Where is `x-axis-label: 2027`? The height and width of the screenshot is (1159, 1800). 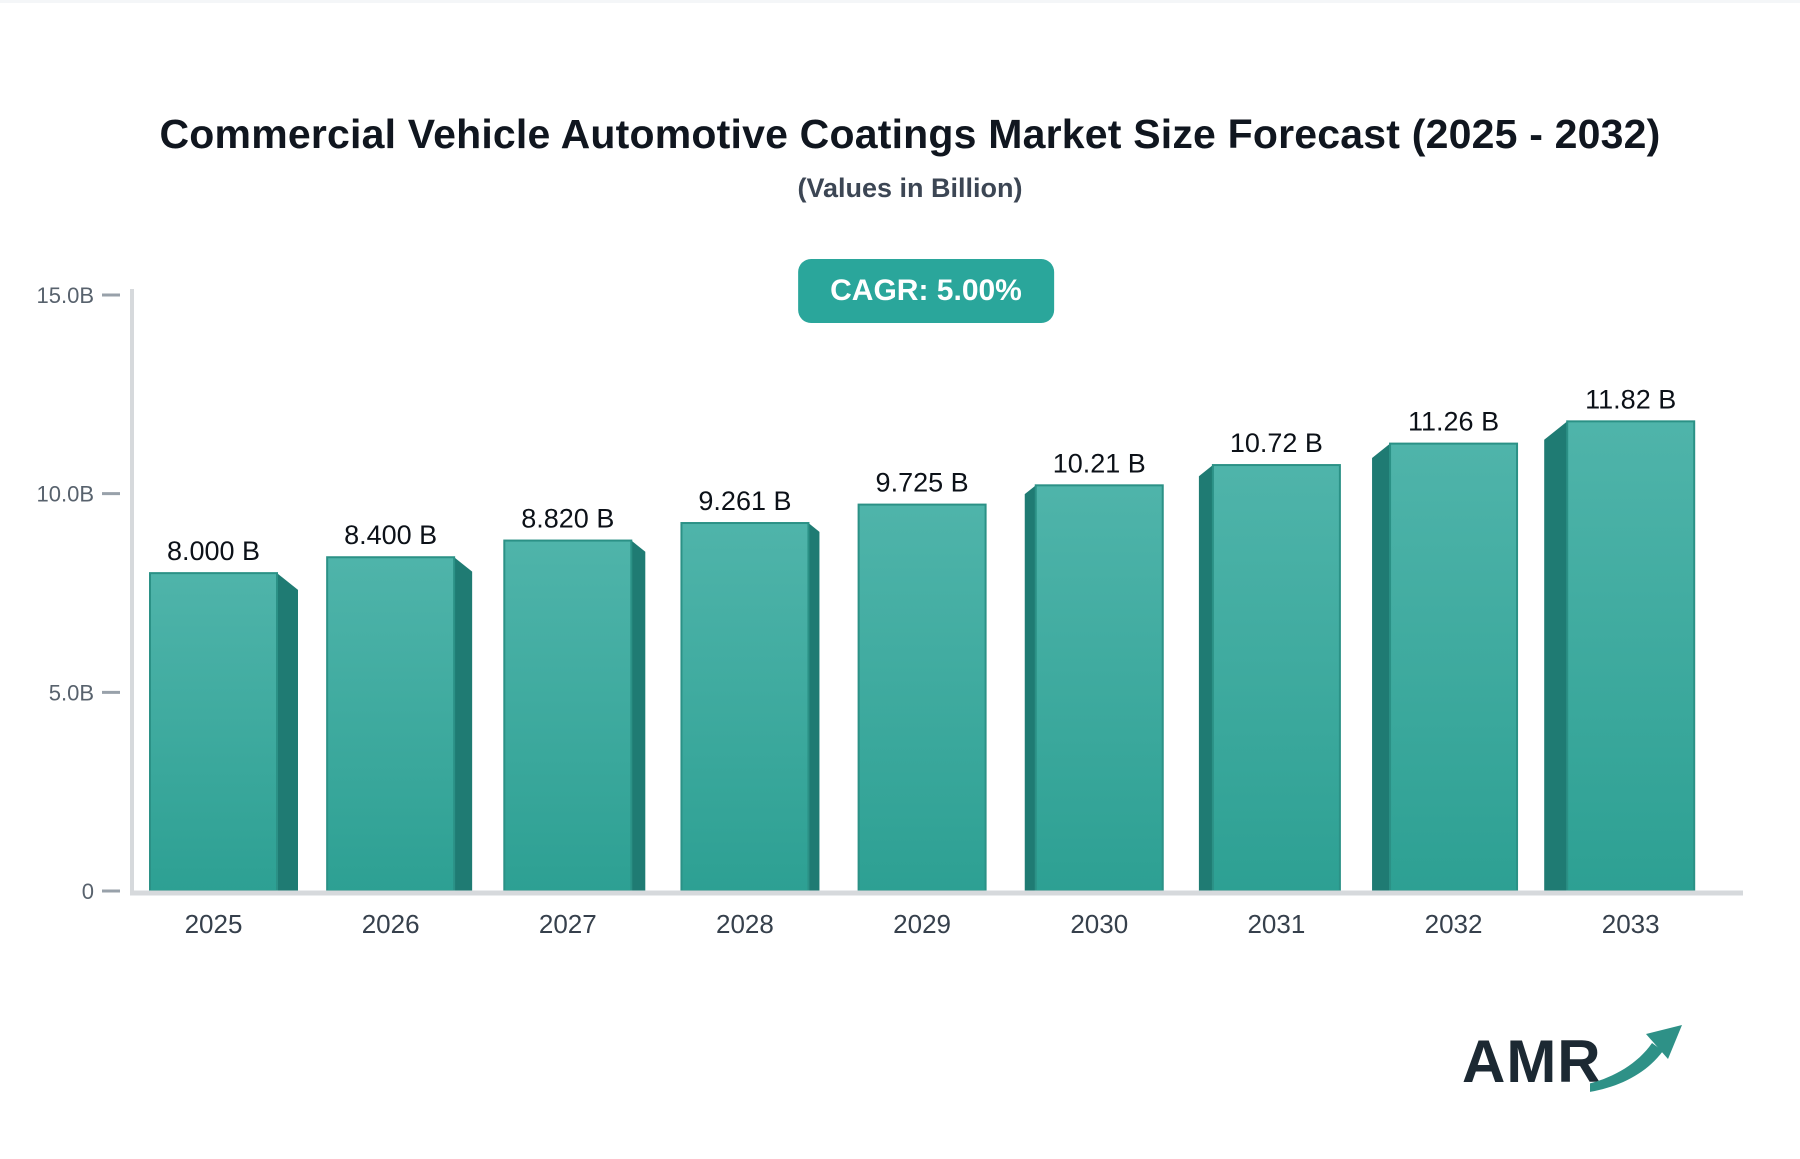 x-axis-label: 2027 is located at coordinates (568, 924).